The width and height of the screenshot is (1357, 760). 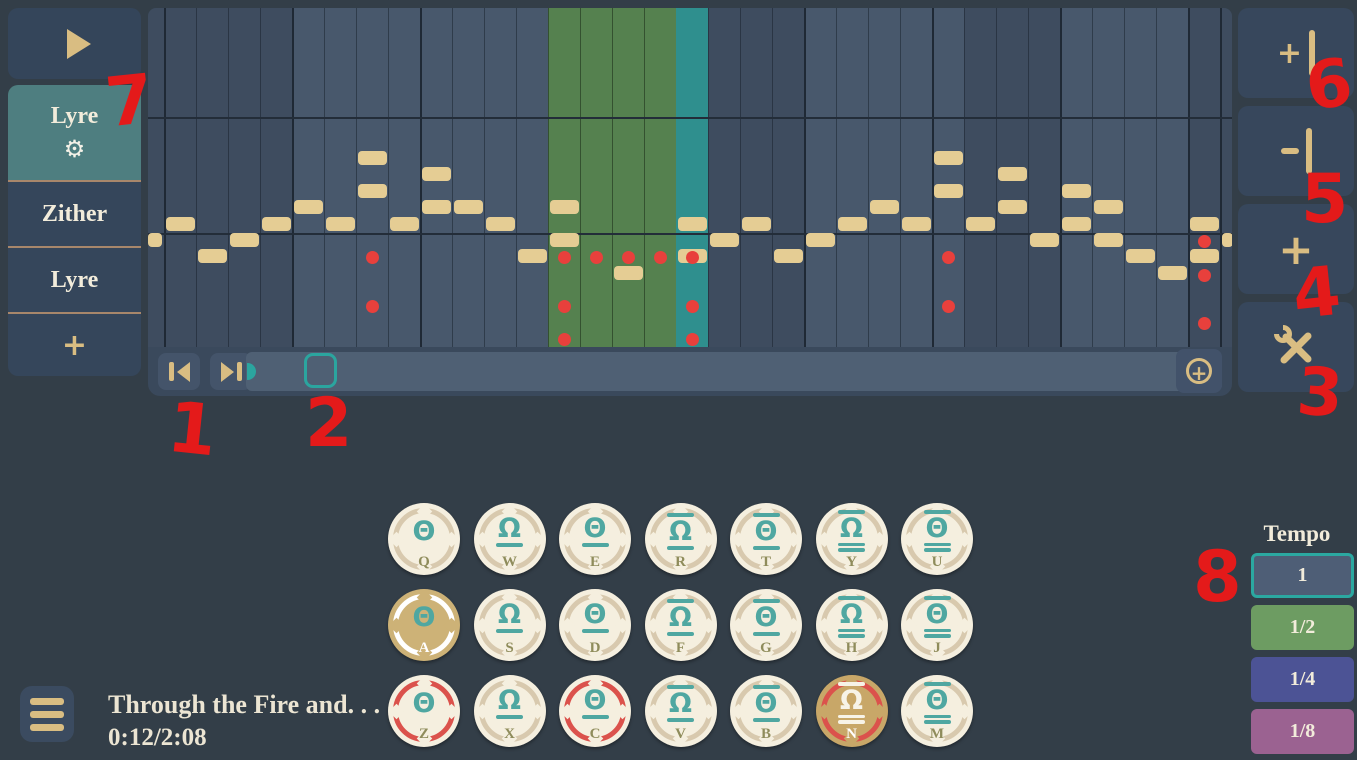 I want to click on tools-button, so click(x=1296, y=347).